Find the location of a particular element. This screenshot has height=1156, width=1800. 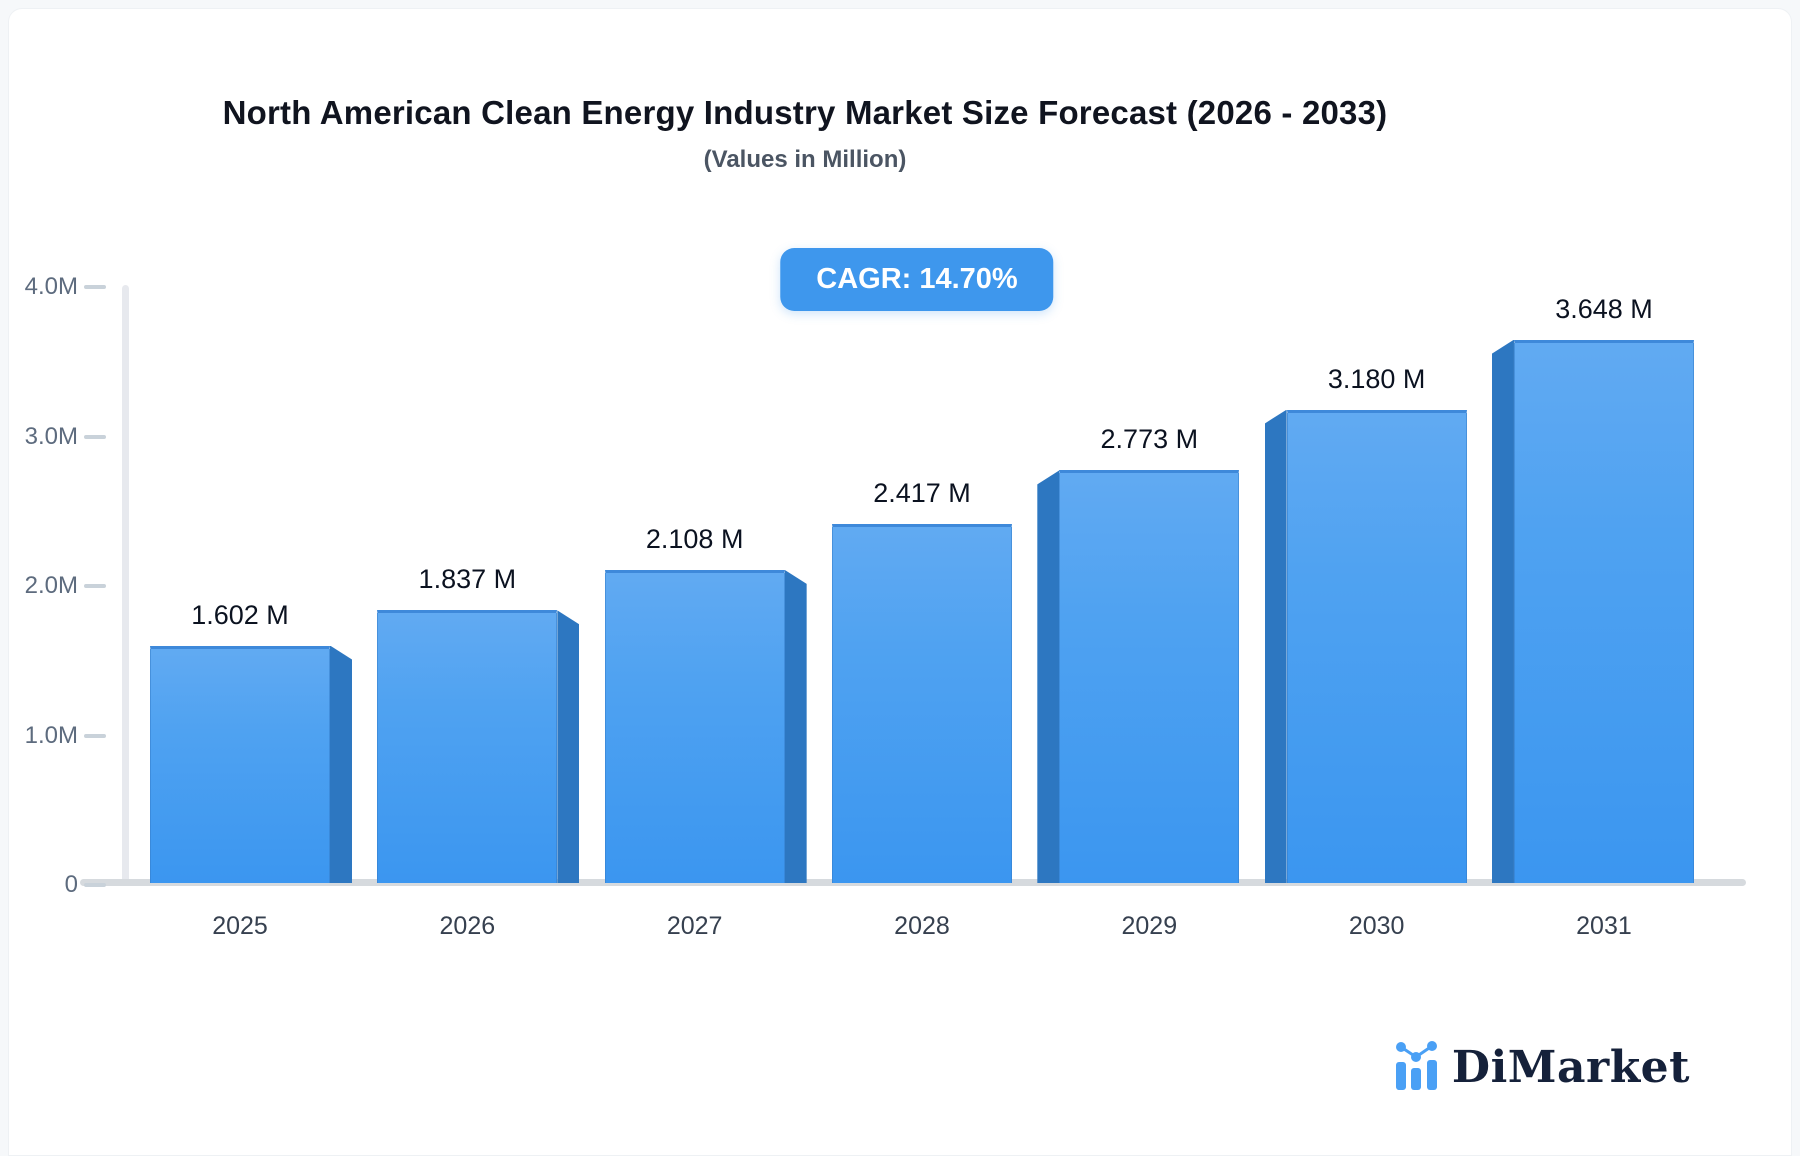

bar-2026-side-face is located at coordinates (568, 746).